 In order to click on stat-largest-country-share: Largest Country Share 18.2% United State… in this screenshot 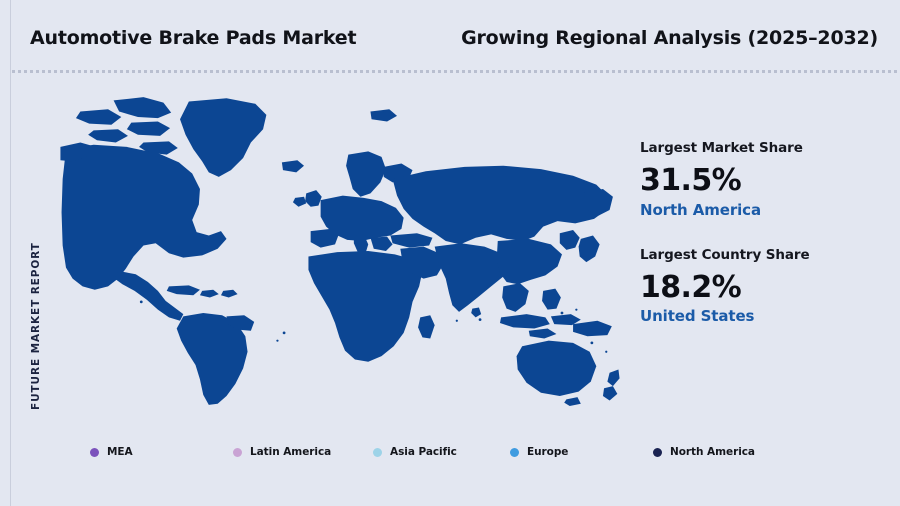, I will do `click(765, 286)`.